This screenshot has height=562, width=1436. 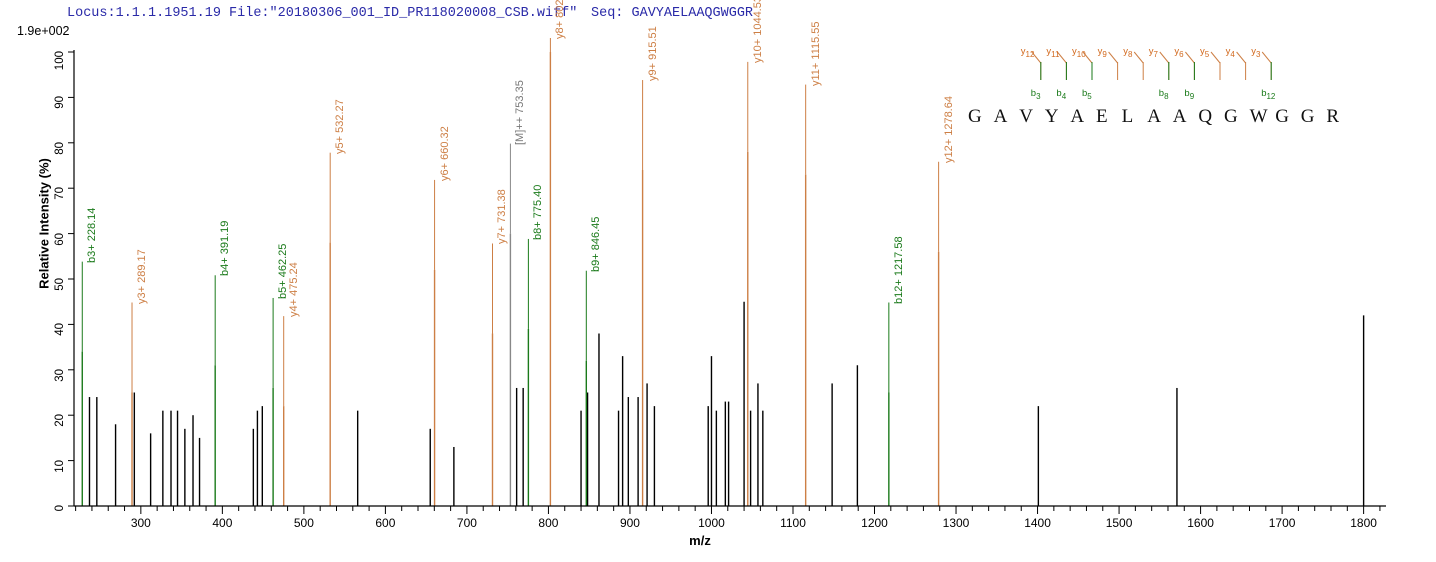 I want to click on peak-label: y9+ 915.51, so click(x=652, y=54).